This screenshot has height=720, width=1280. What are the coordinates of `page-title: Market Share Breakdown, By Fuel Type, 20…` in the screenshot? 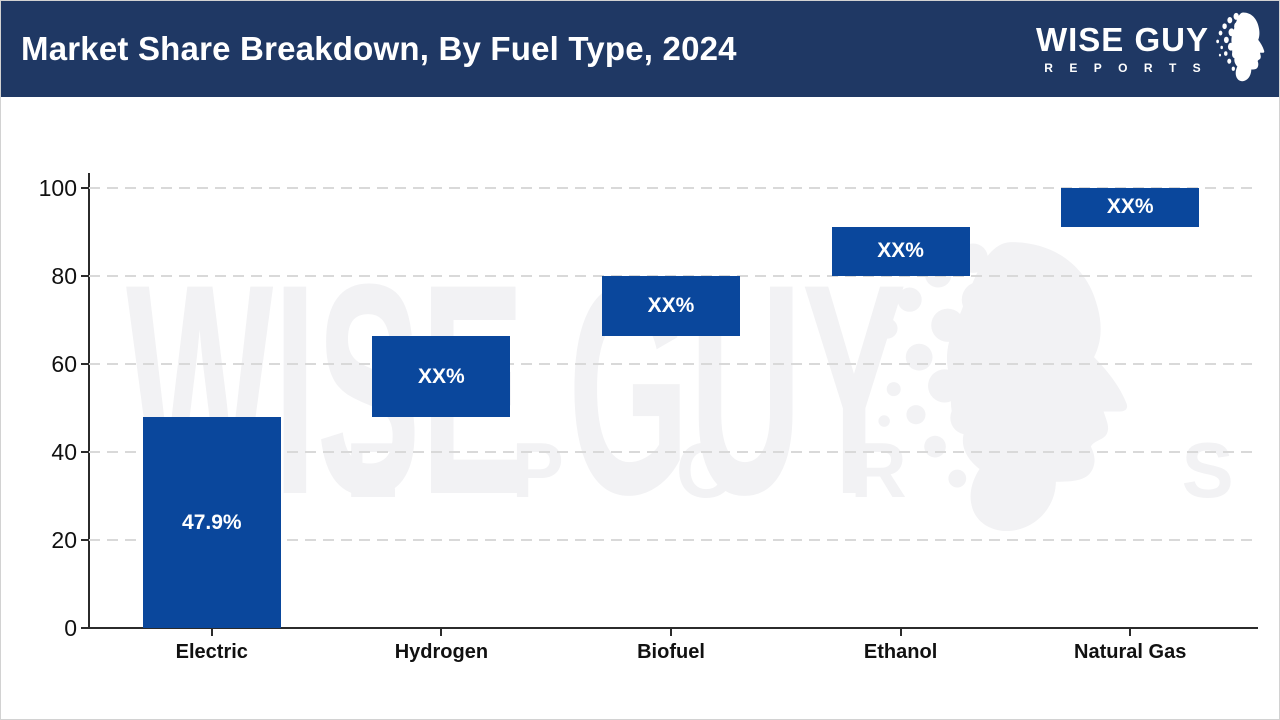 It's located at (379, 48).